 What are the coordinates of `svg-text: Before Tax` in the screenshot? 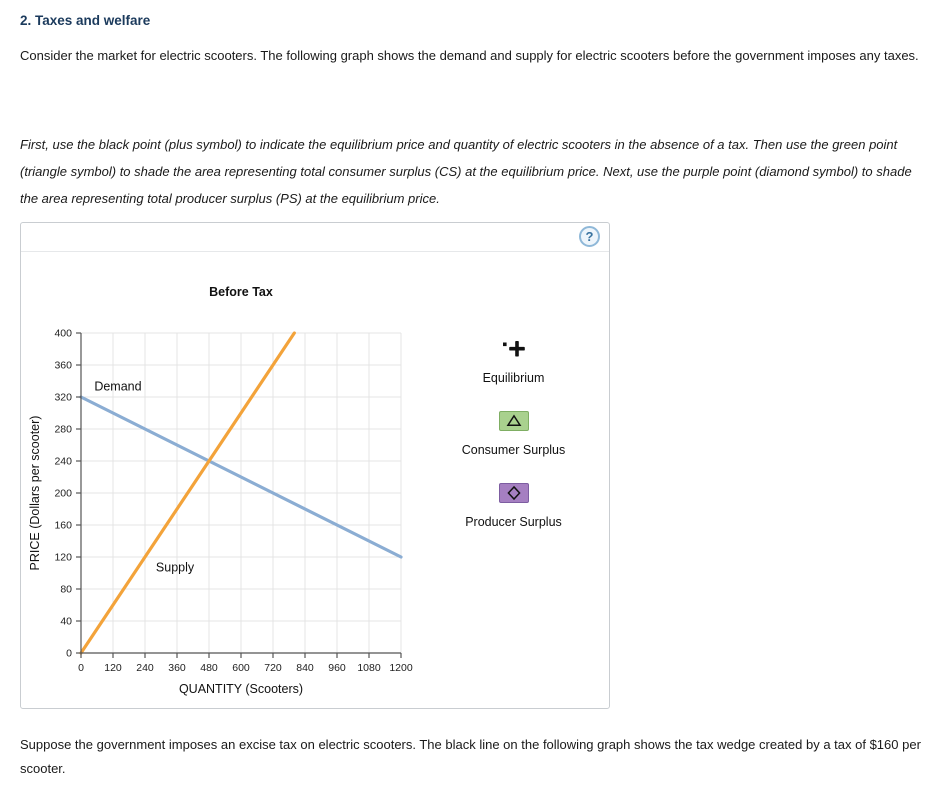 It's located at (241, 292).